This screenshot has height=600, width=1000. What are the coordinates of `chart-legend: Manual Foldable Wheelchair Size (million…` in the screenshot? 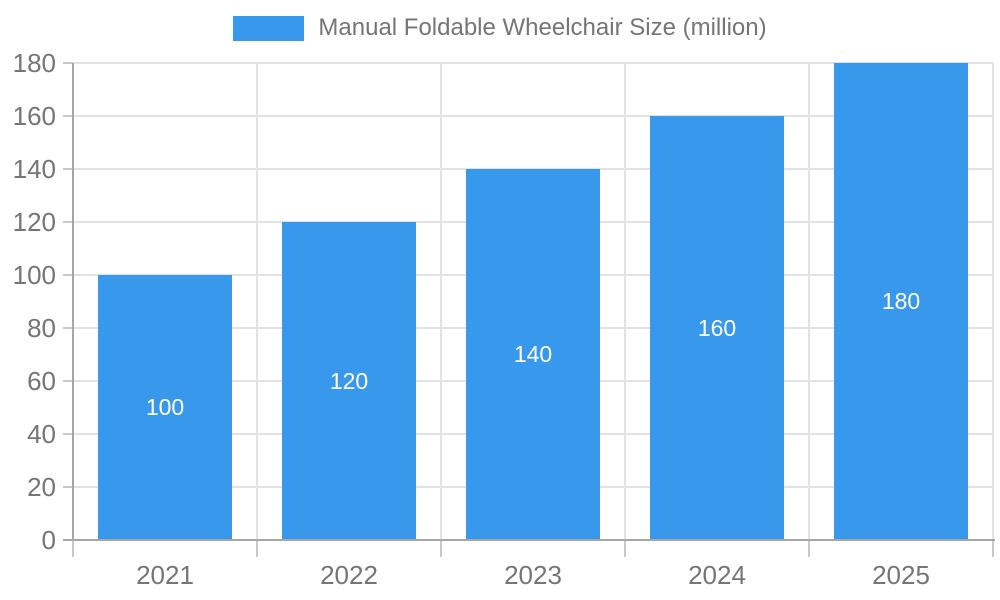 It's located at (500, 28).